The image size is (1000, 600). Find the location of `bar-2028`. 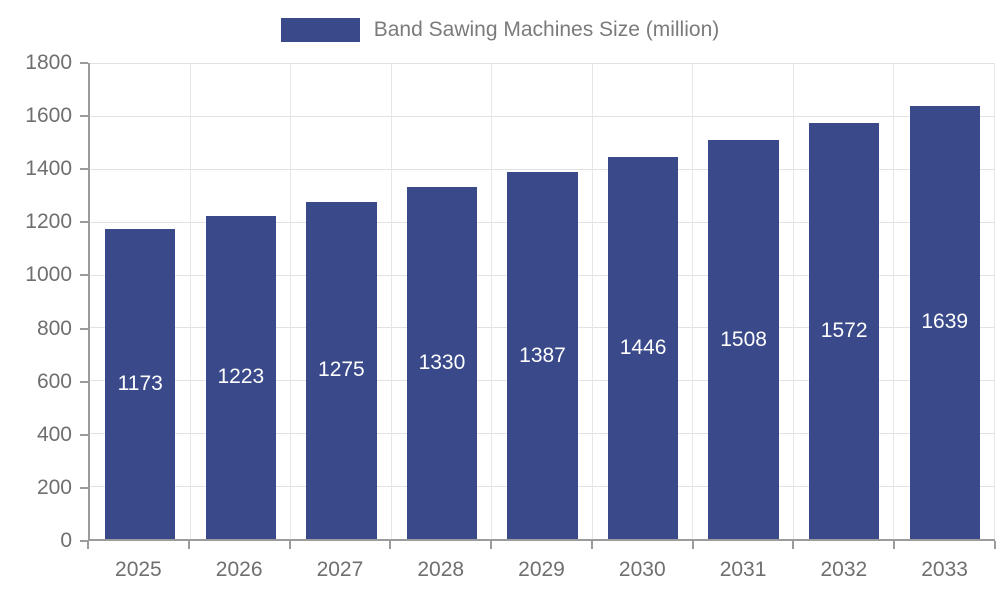

bar-2028 is located at coordinates (442, 363).